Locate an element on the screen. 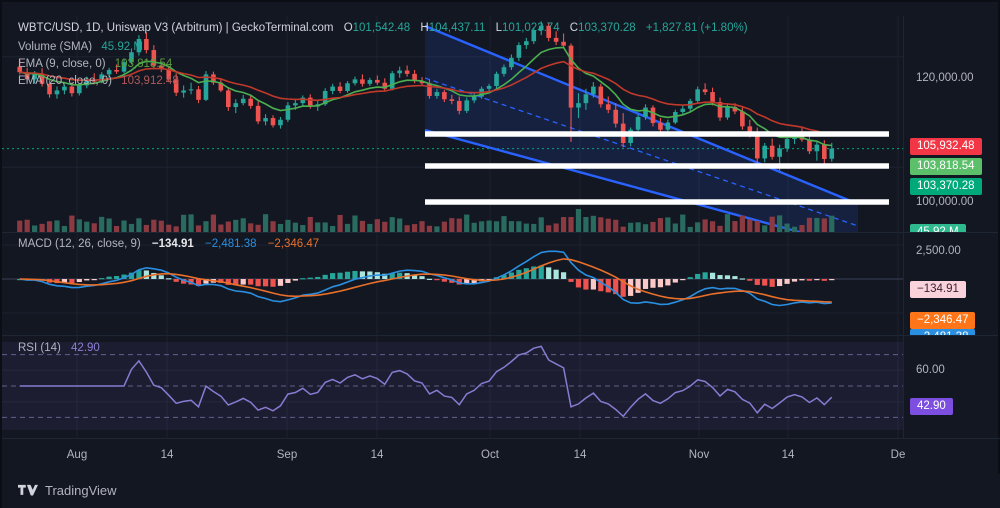 The image size is (1000, 508). price-tick-label: 120,000.00 is located at coordinates (945, 78).